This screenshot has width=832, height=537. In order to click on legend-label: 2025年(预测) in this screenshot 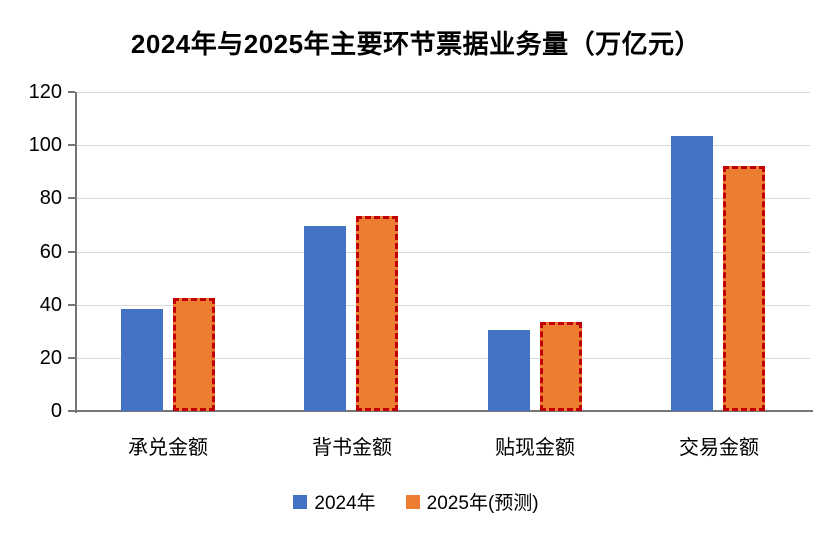, I will do `click(482, 503)`.